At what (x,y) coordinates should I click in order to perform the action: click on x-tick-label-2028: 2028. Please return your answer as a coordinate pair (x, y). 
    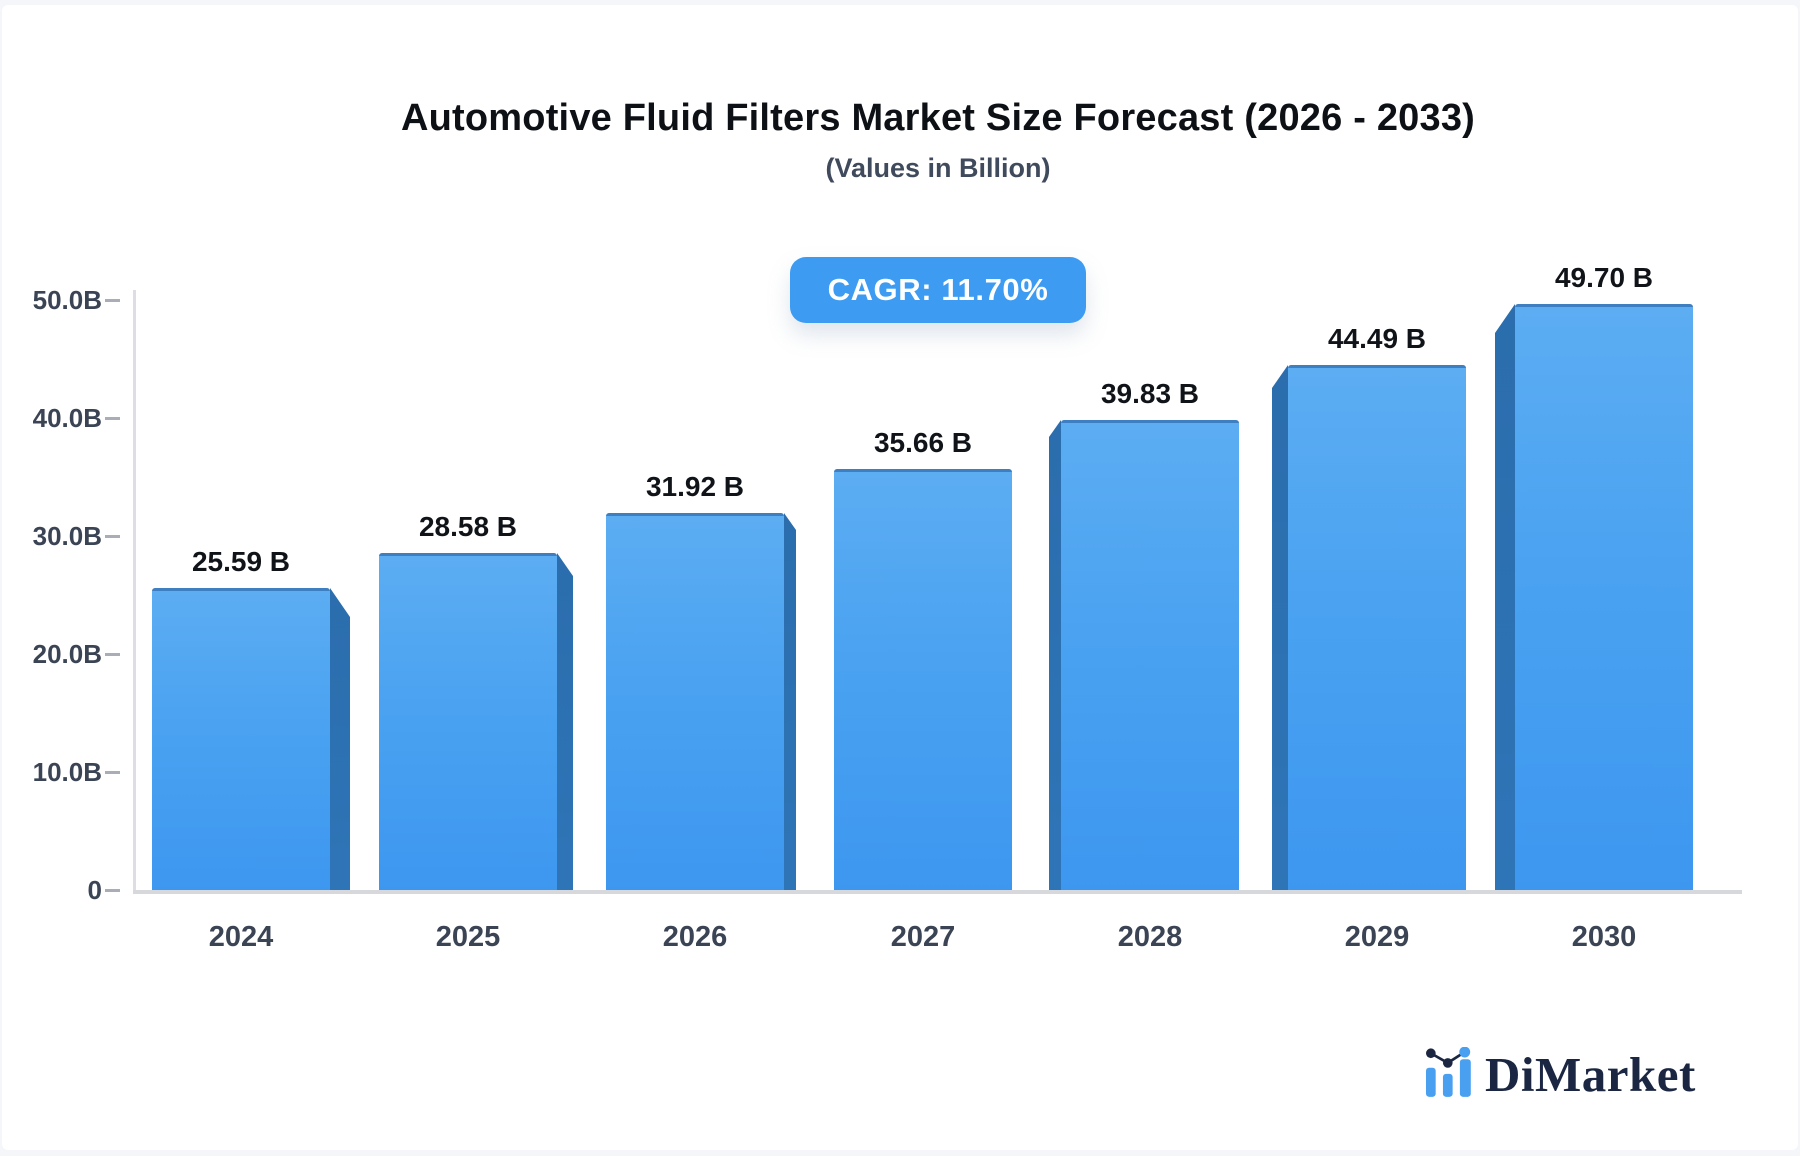
    Looking at the image, I should click on (1150, 937).